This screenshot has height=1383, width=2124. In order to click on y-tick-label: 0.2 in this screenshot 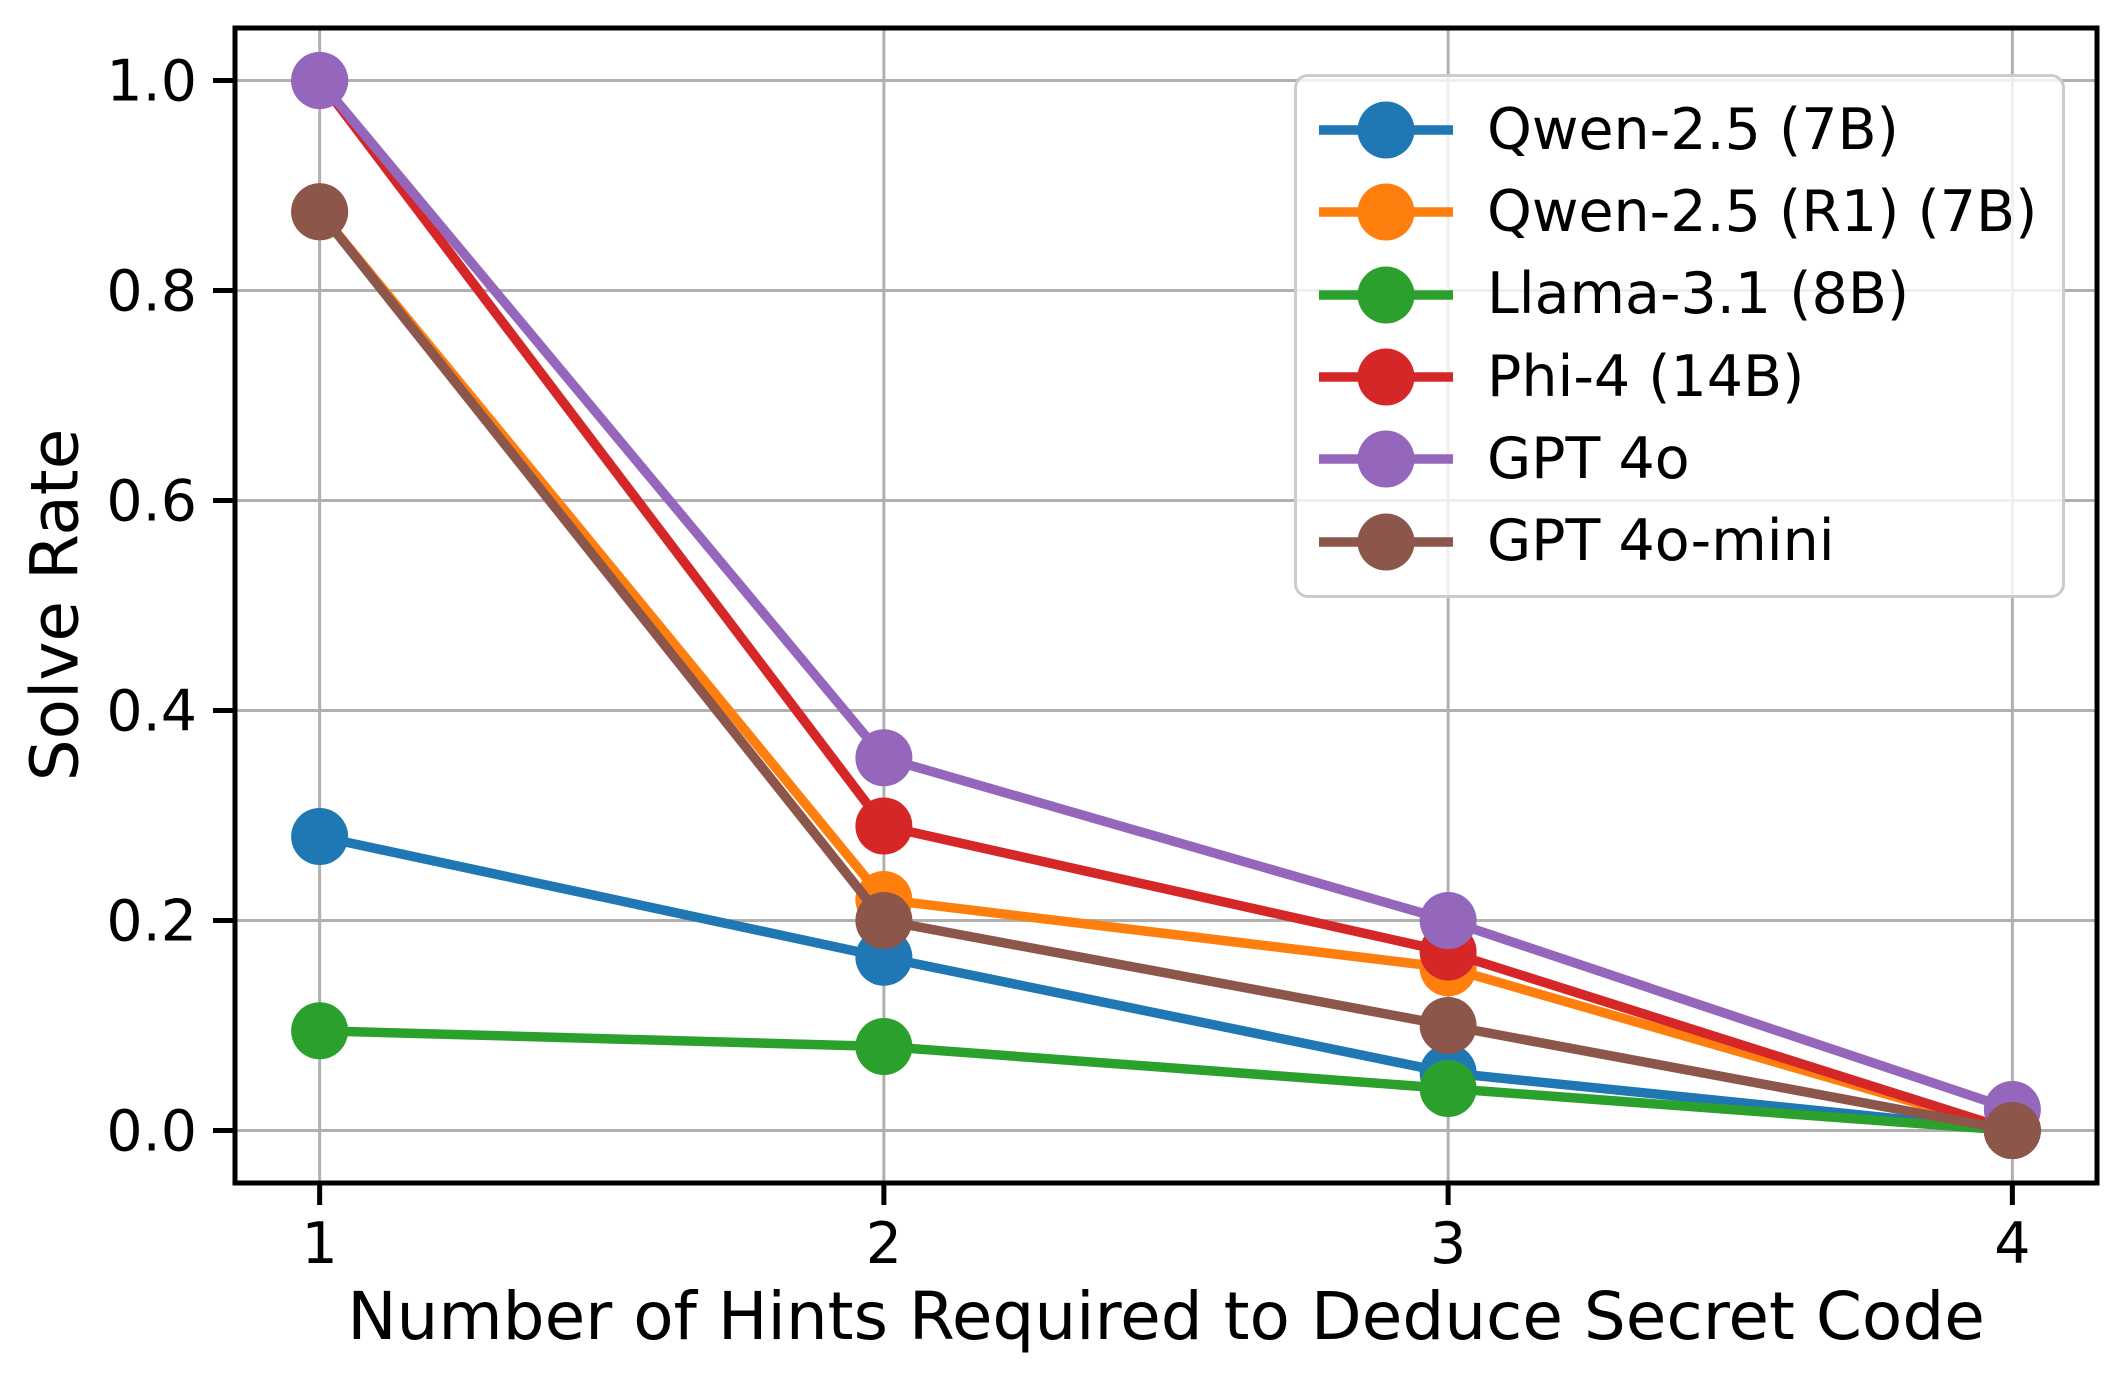, I will do `click(151, 922)`.